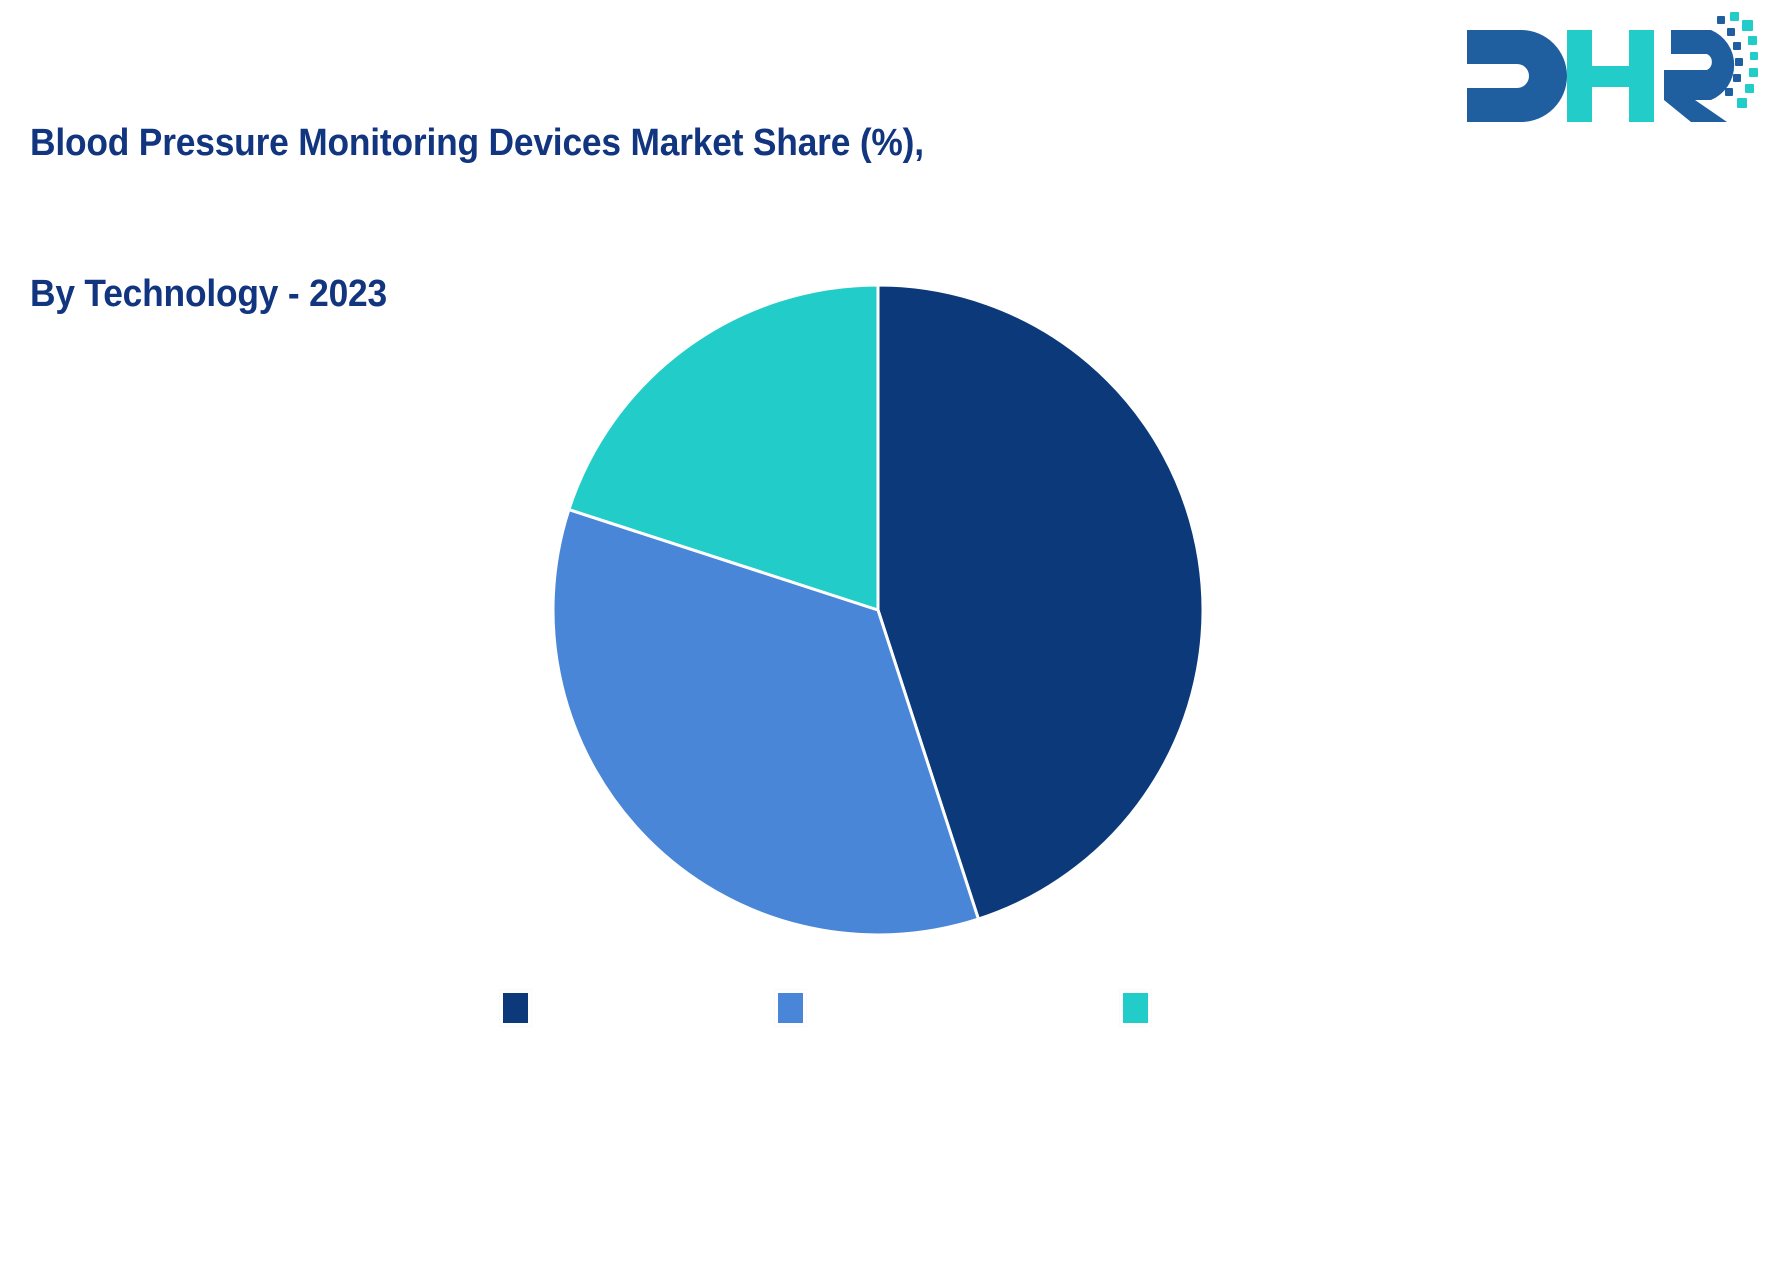 This screenshot has height=1284, width=1777. What do you see at coordinates (1517, 76) in the screenshot?
I see `logo-letter-d-icon` at bounding box center [1517, 76].